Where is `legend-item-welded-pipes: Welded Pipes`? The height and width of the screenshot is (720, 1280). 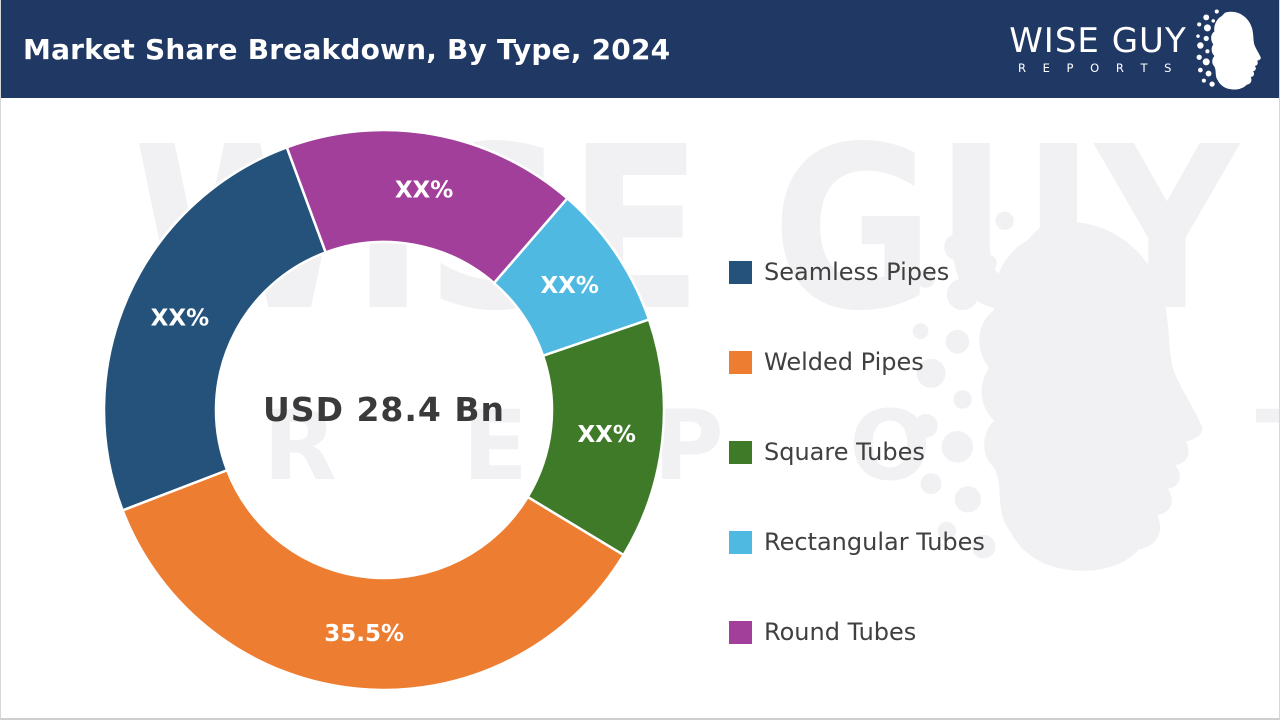
legend-item-welded-pipes: Welded Pipes is located at coordinates (826, 362).